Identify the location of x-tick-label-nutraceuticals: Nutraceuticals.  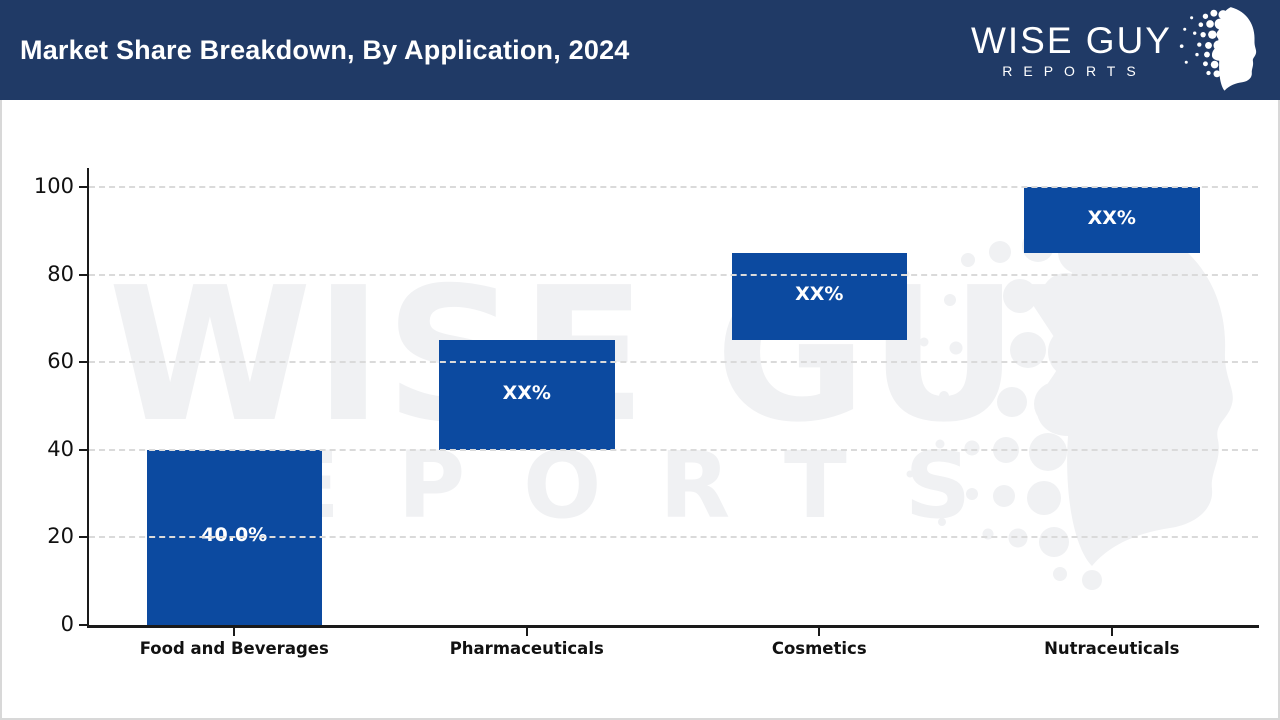
(1112, 648).